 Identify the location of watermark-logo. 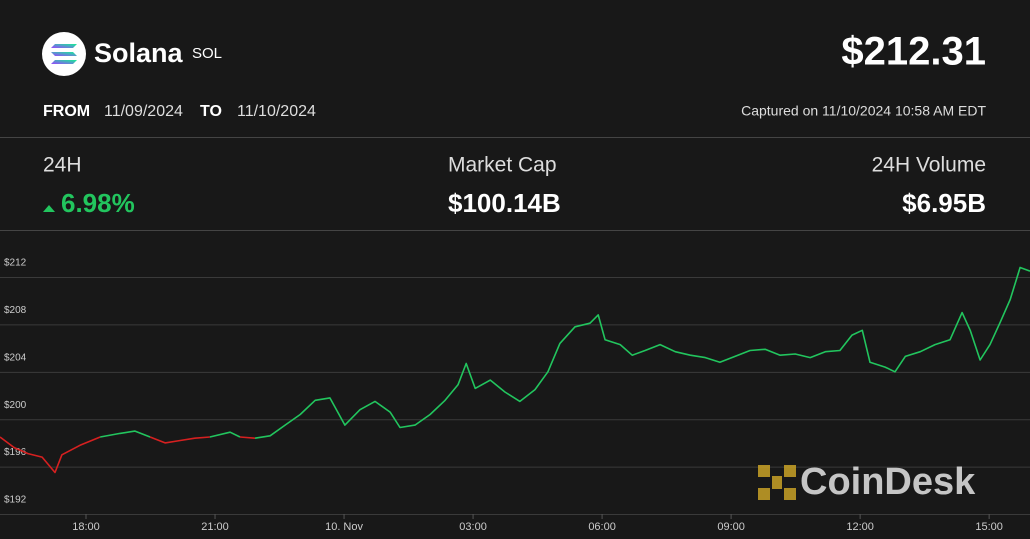
(777, 482).